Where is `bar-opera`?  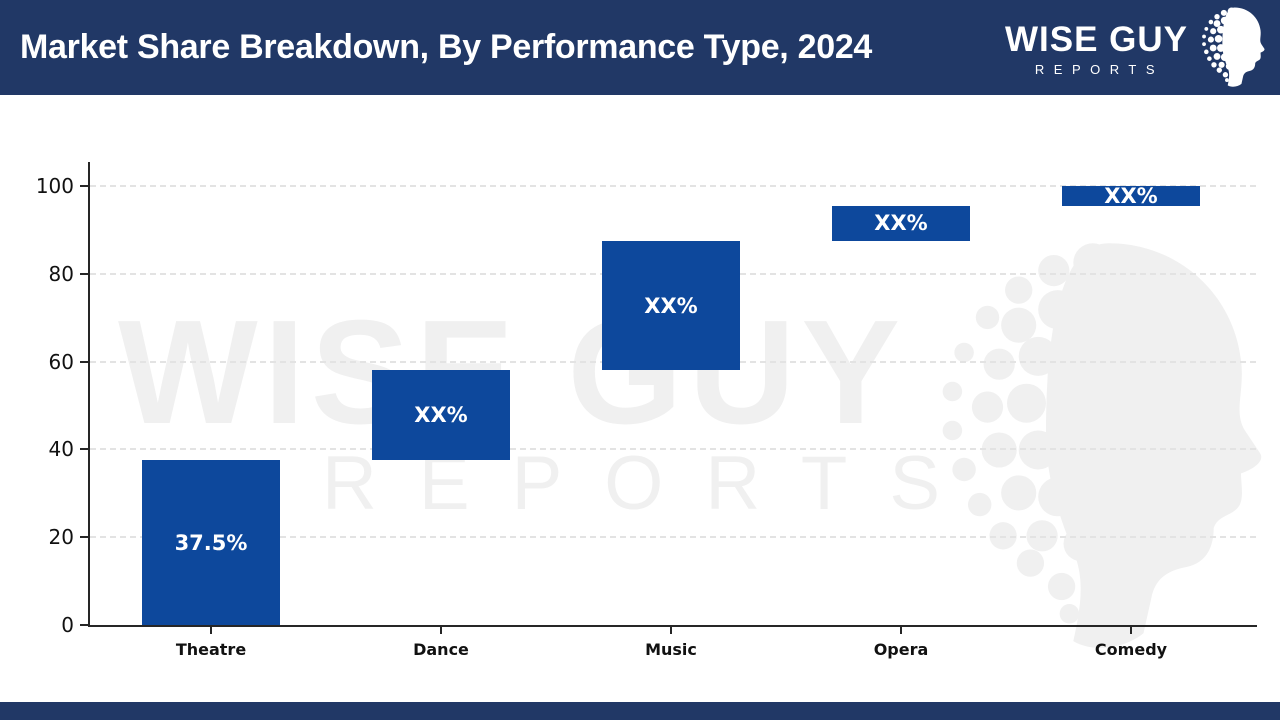
bar-opera is located at coordinates (901, 223).